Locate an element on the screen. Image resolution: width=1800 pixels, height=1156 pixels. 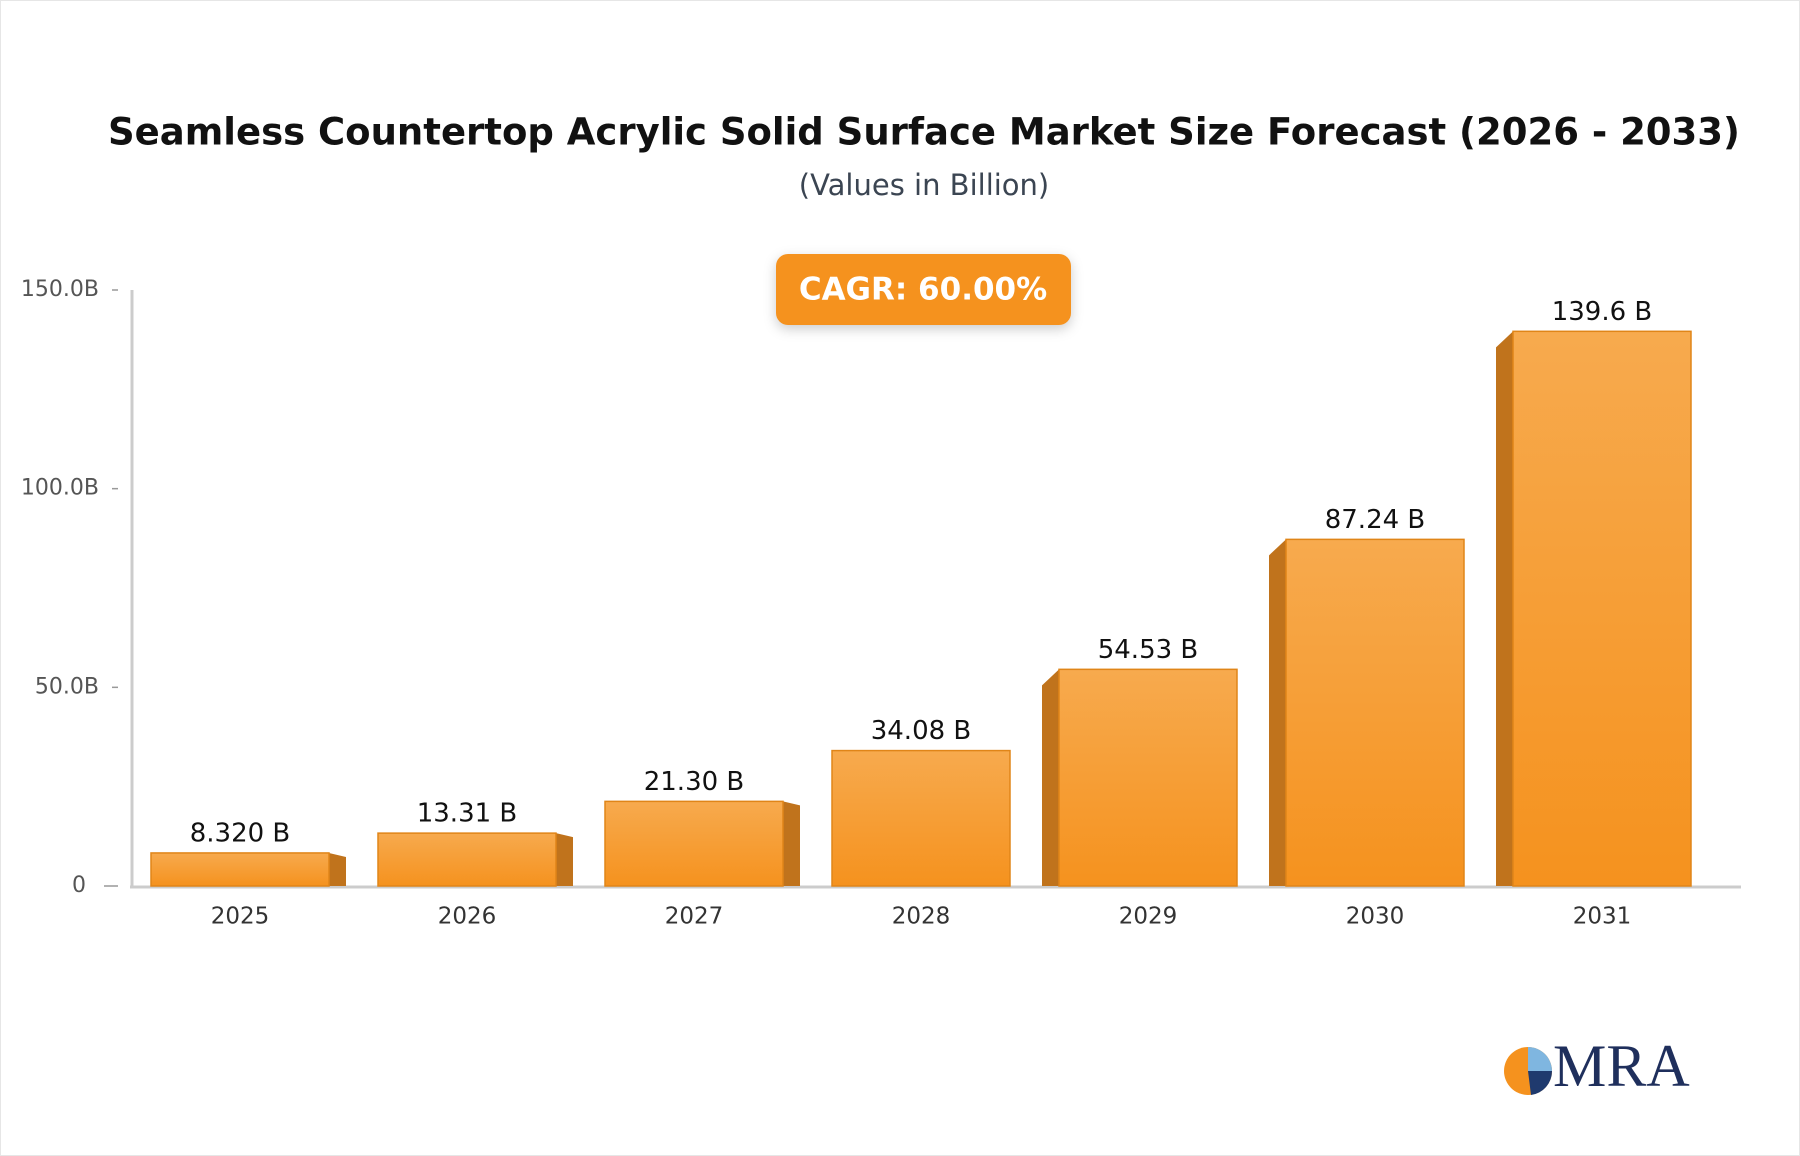
x-tick-label: 2026 is located at coordinates (467, 917).